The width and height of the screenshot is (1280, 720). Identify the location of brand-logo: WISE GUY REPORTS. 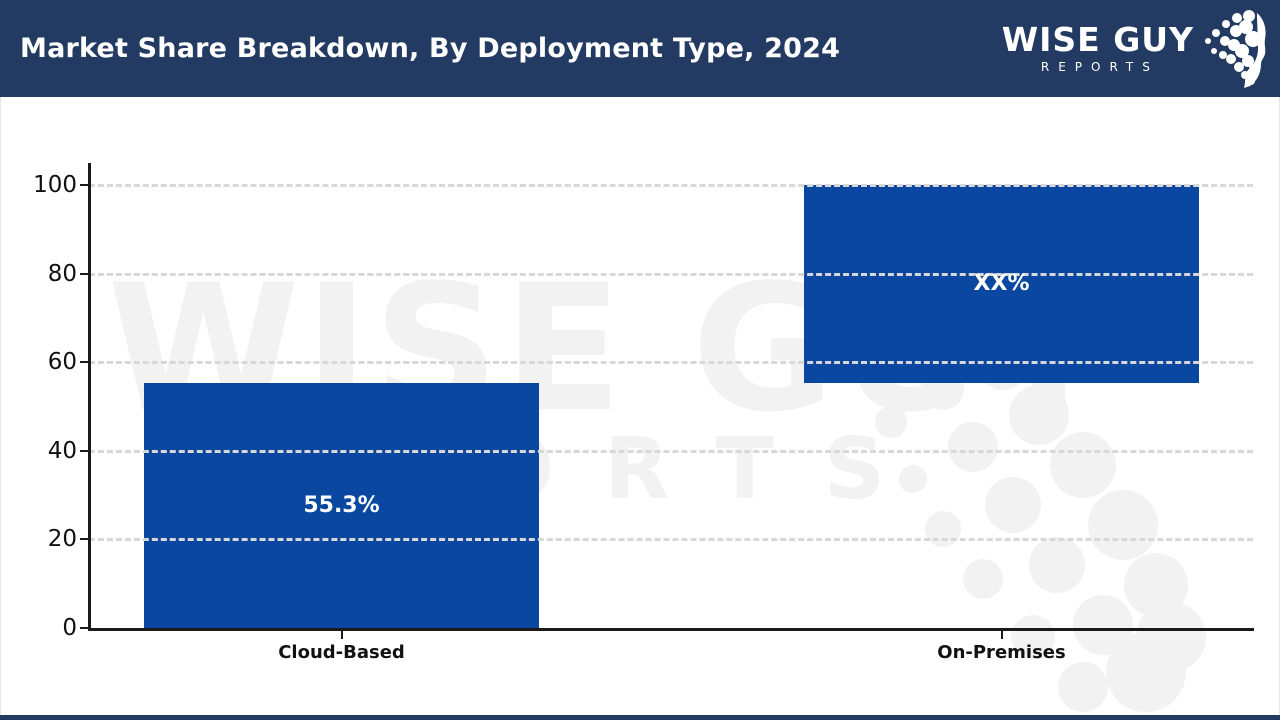
(1134, 49).